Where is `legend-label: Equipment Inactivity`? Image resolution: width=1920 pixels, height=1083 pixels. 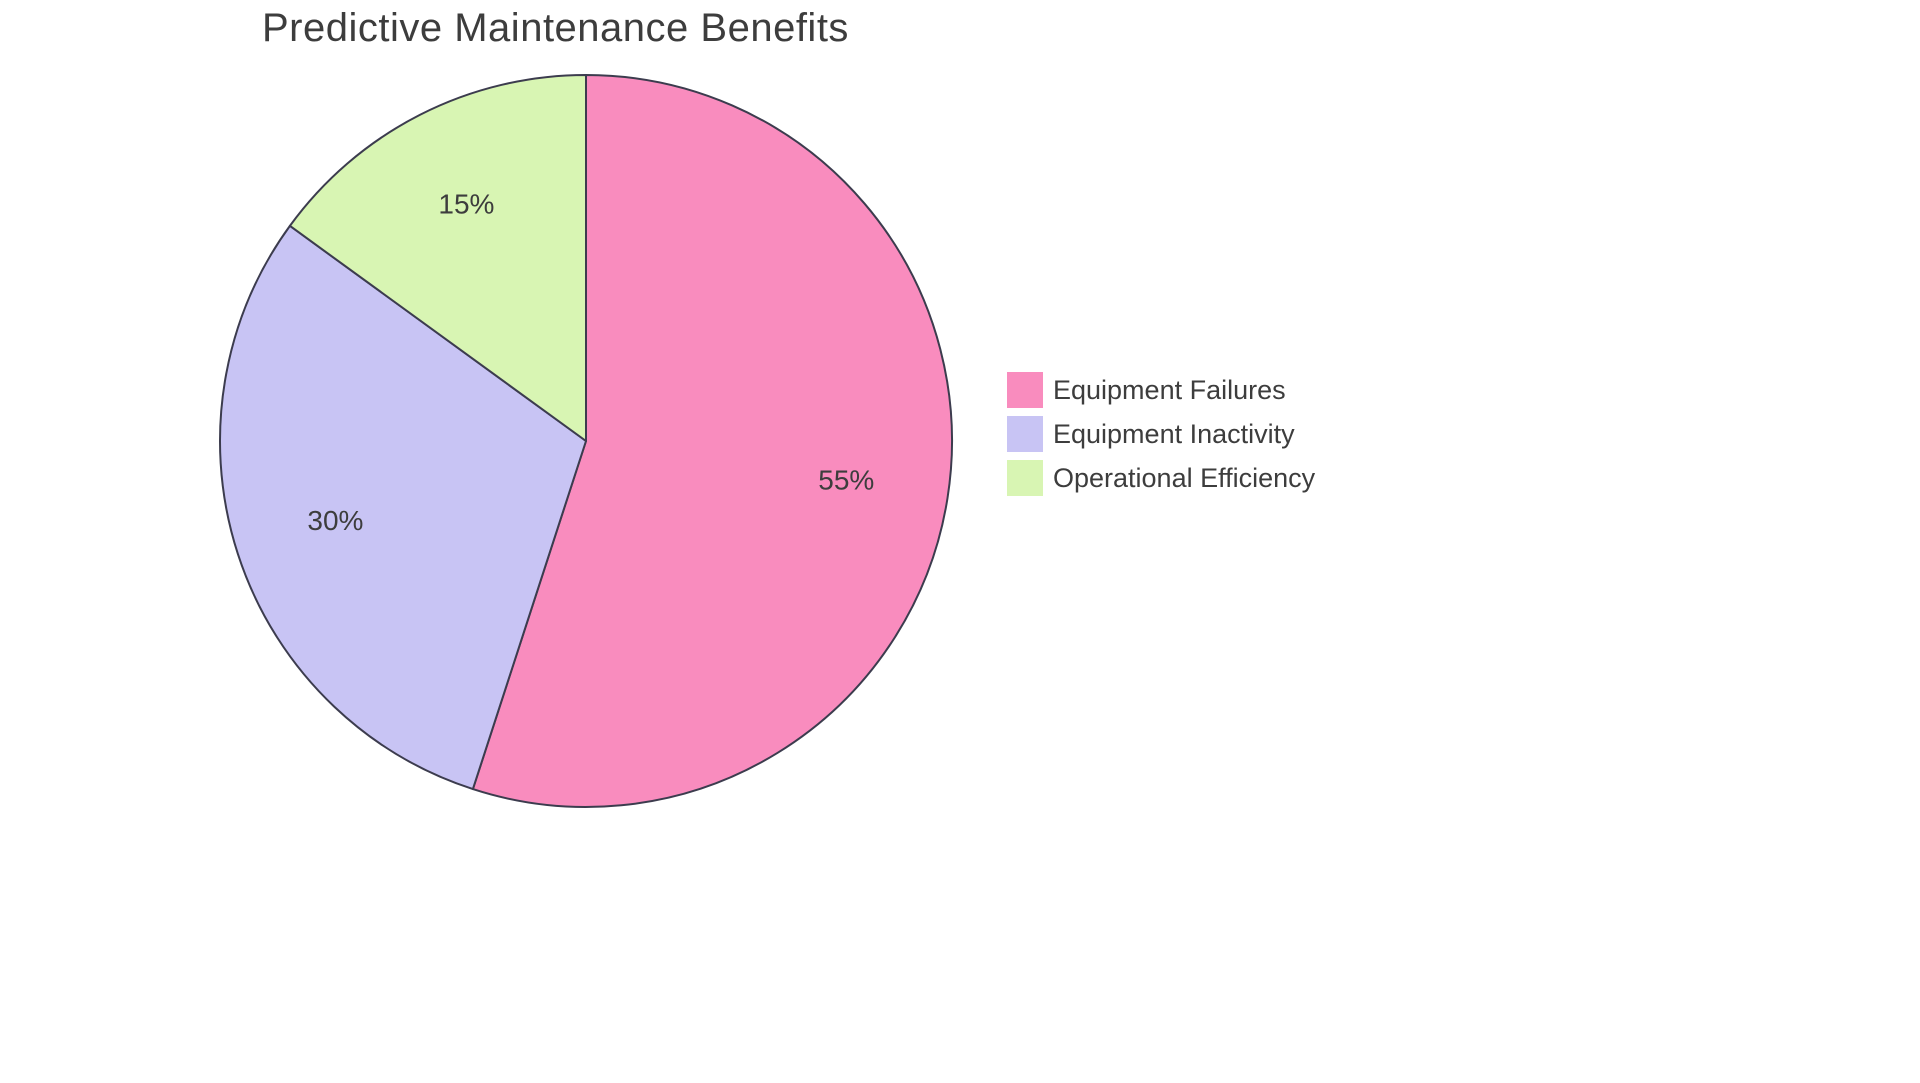
legend-label: Equipment Inactivity is located at coordinates (1174, 433).